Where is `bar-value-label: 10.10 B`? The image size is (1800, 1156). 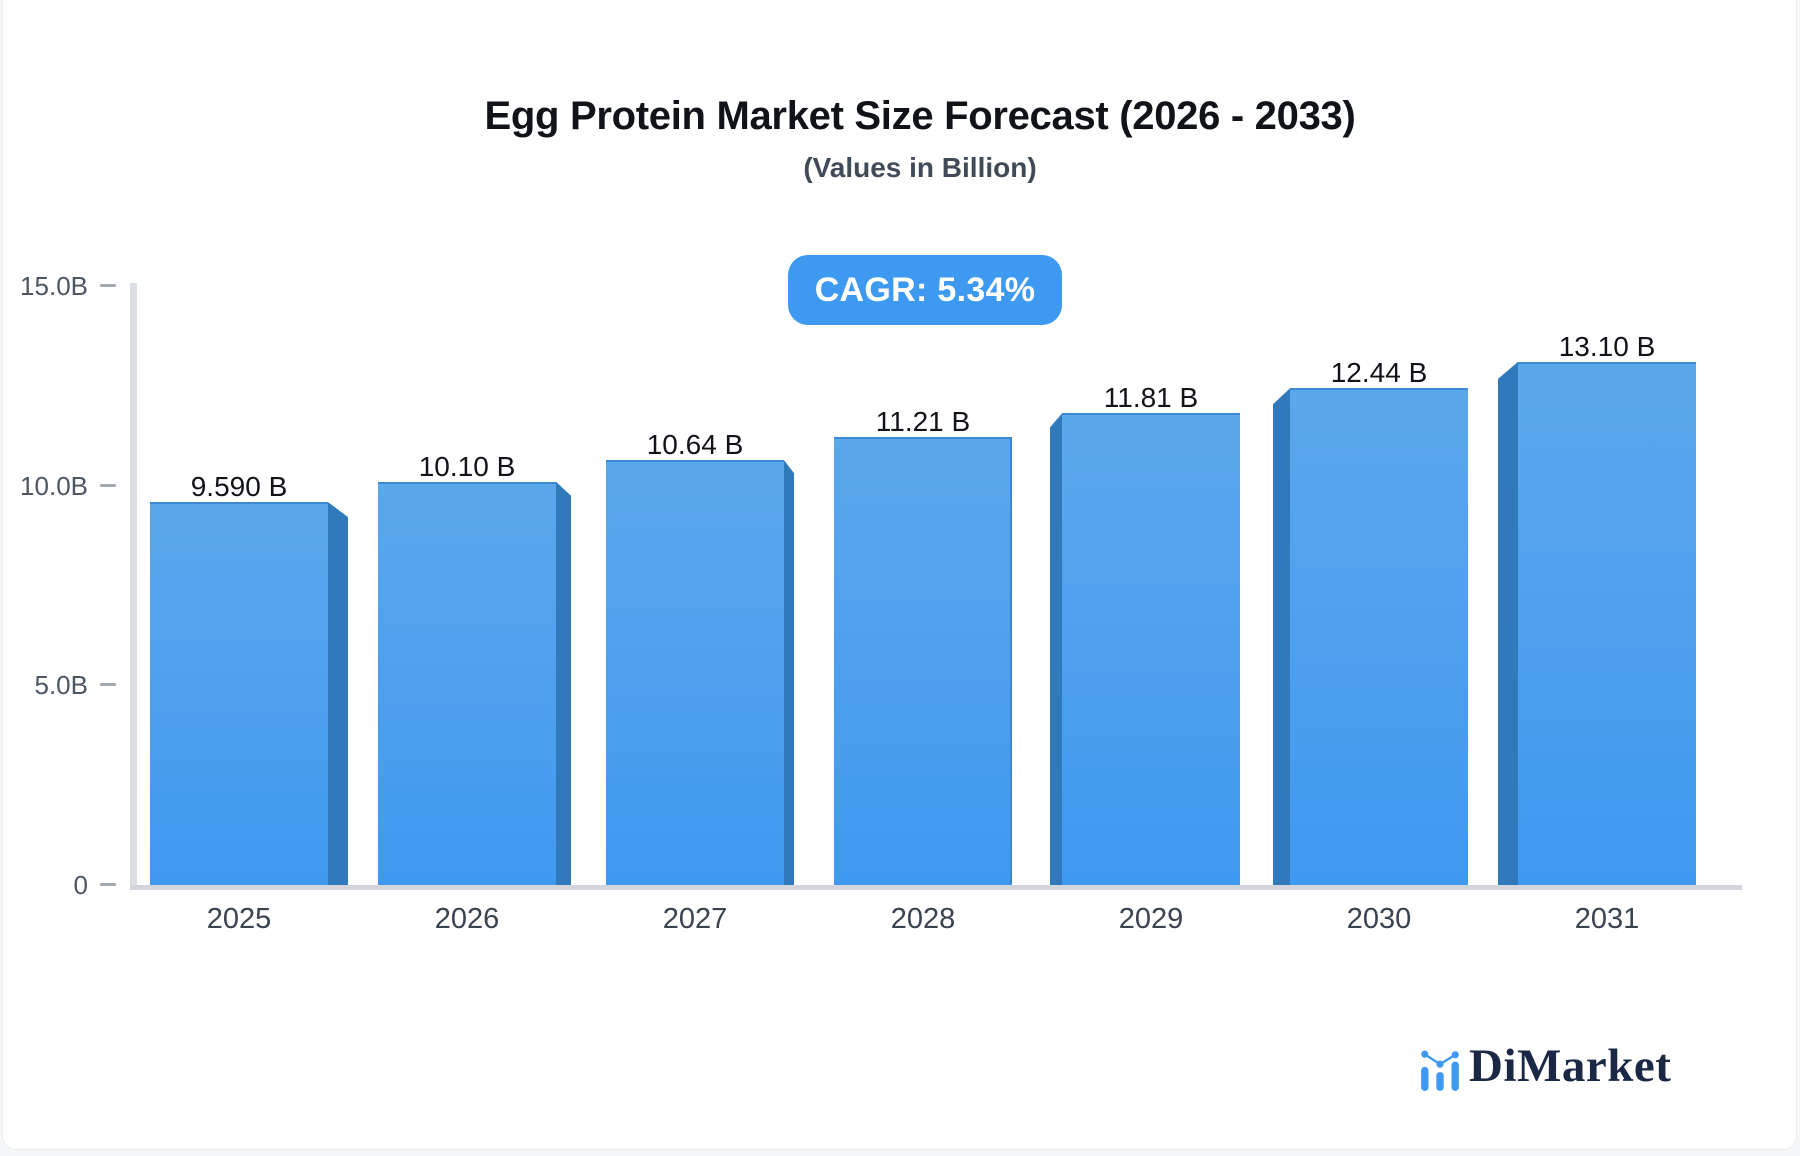 bar-value-label: 10.10 B is located at coordinates (467, 466).